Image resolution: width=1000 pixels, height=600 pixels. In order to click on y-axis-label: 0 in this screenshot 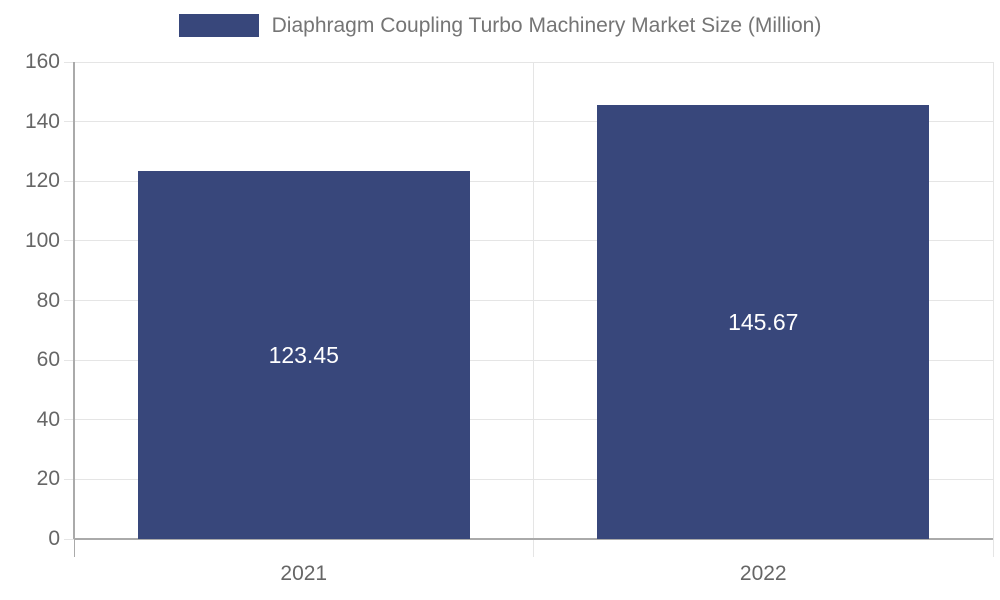, I will do `click(54, 538)`.